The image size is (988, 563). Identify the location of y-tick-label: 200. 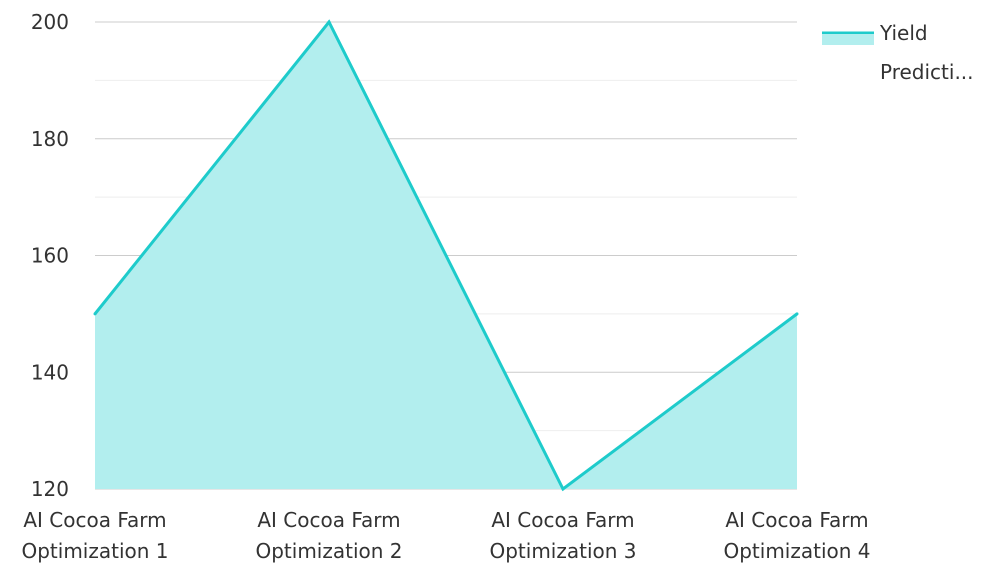
(50, 22).